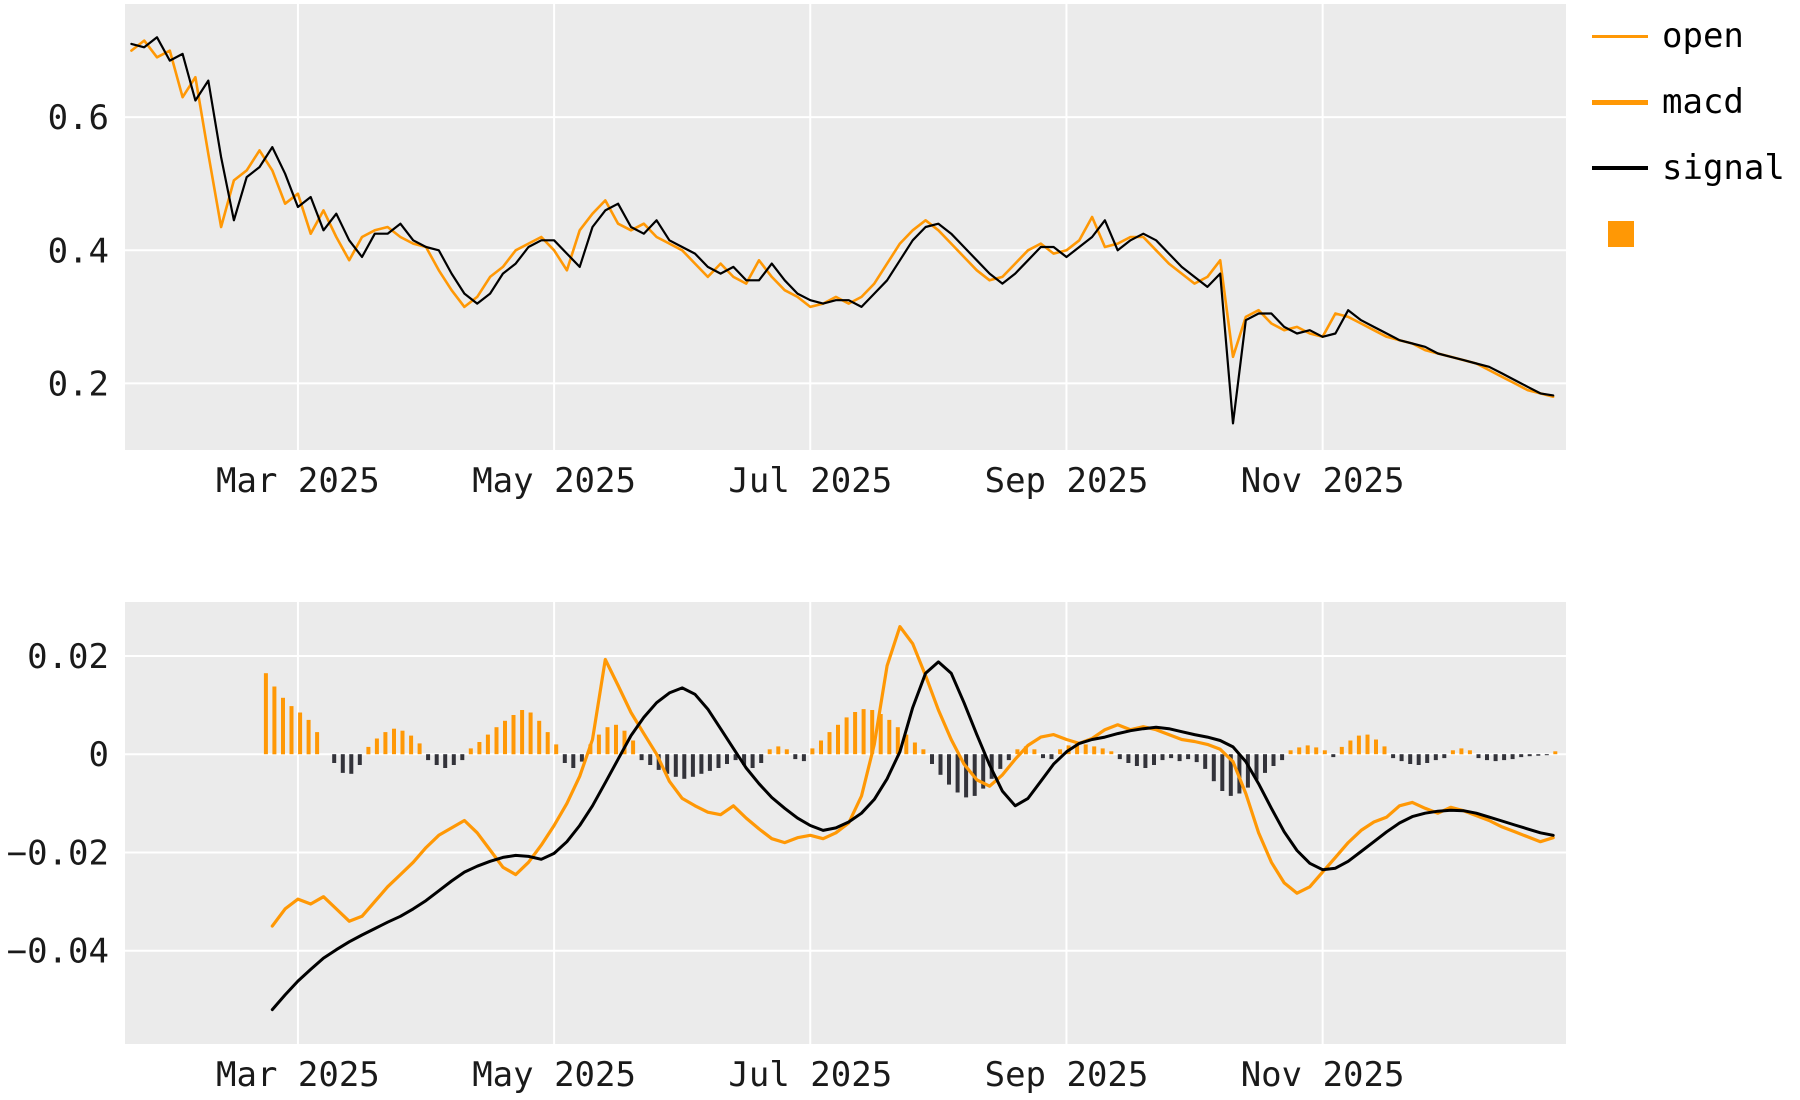 The width and height of the screenshot is (1800, 1100). What do you see at coordinates (1621, 36) in the screenshot?
I see `open-legend-line` at bounding box center [1621, 36].